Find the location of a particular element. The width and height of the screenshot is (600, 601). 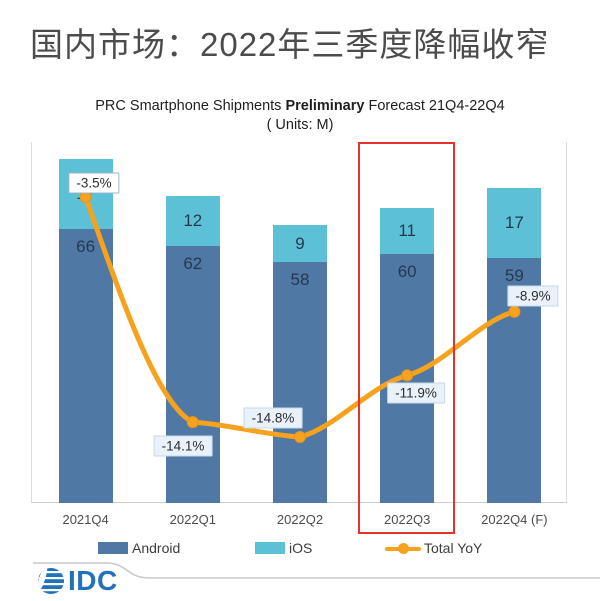

x-axis-label: 2022Q4 (F) is located at coordinates (514, 519).